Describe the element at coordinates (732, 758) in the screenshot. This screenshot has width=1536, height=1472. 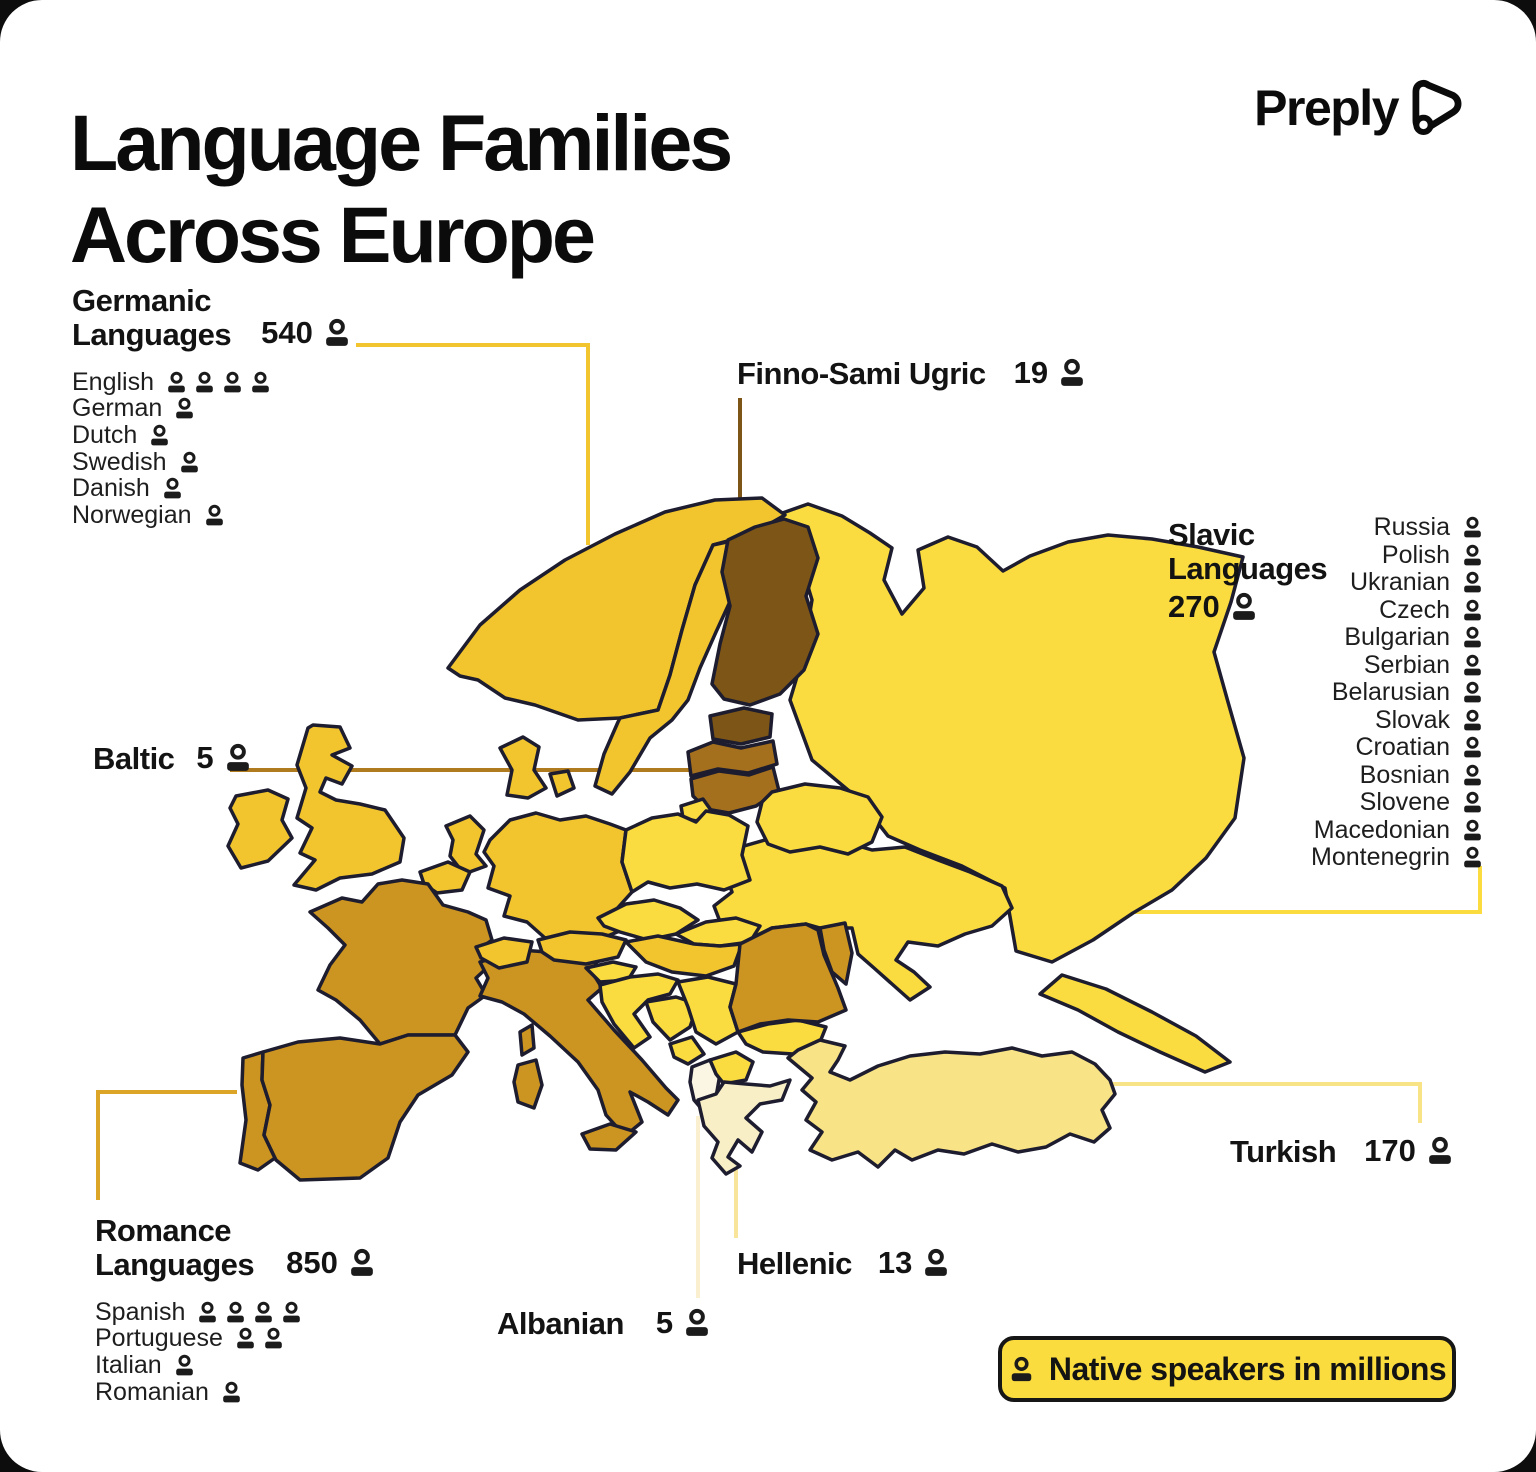
I see `country-latvia` at that location.